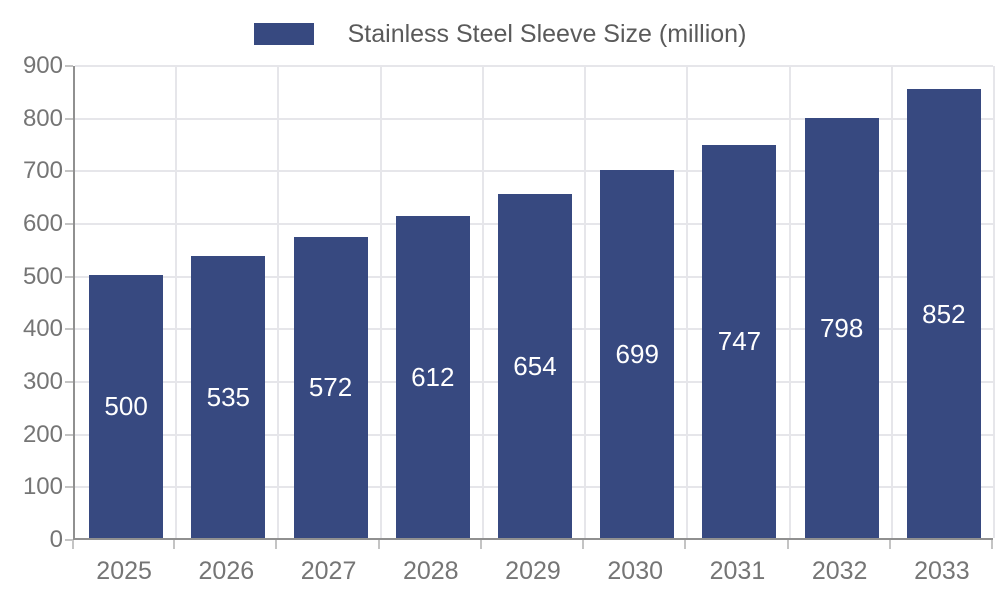 This screenshot has width=1000, height=600. I want to click on bar-value-label: 747, so click(739, 341).